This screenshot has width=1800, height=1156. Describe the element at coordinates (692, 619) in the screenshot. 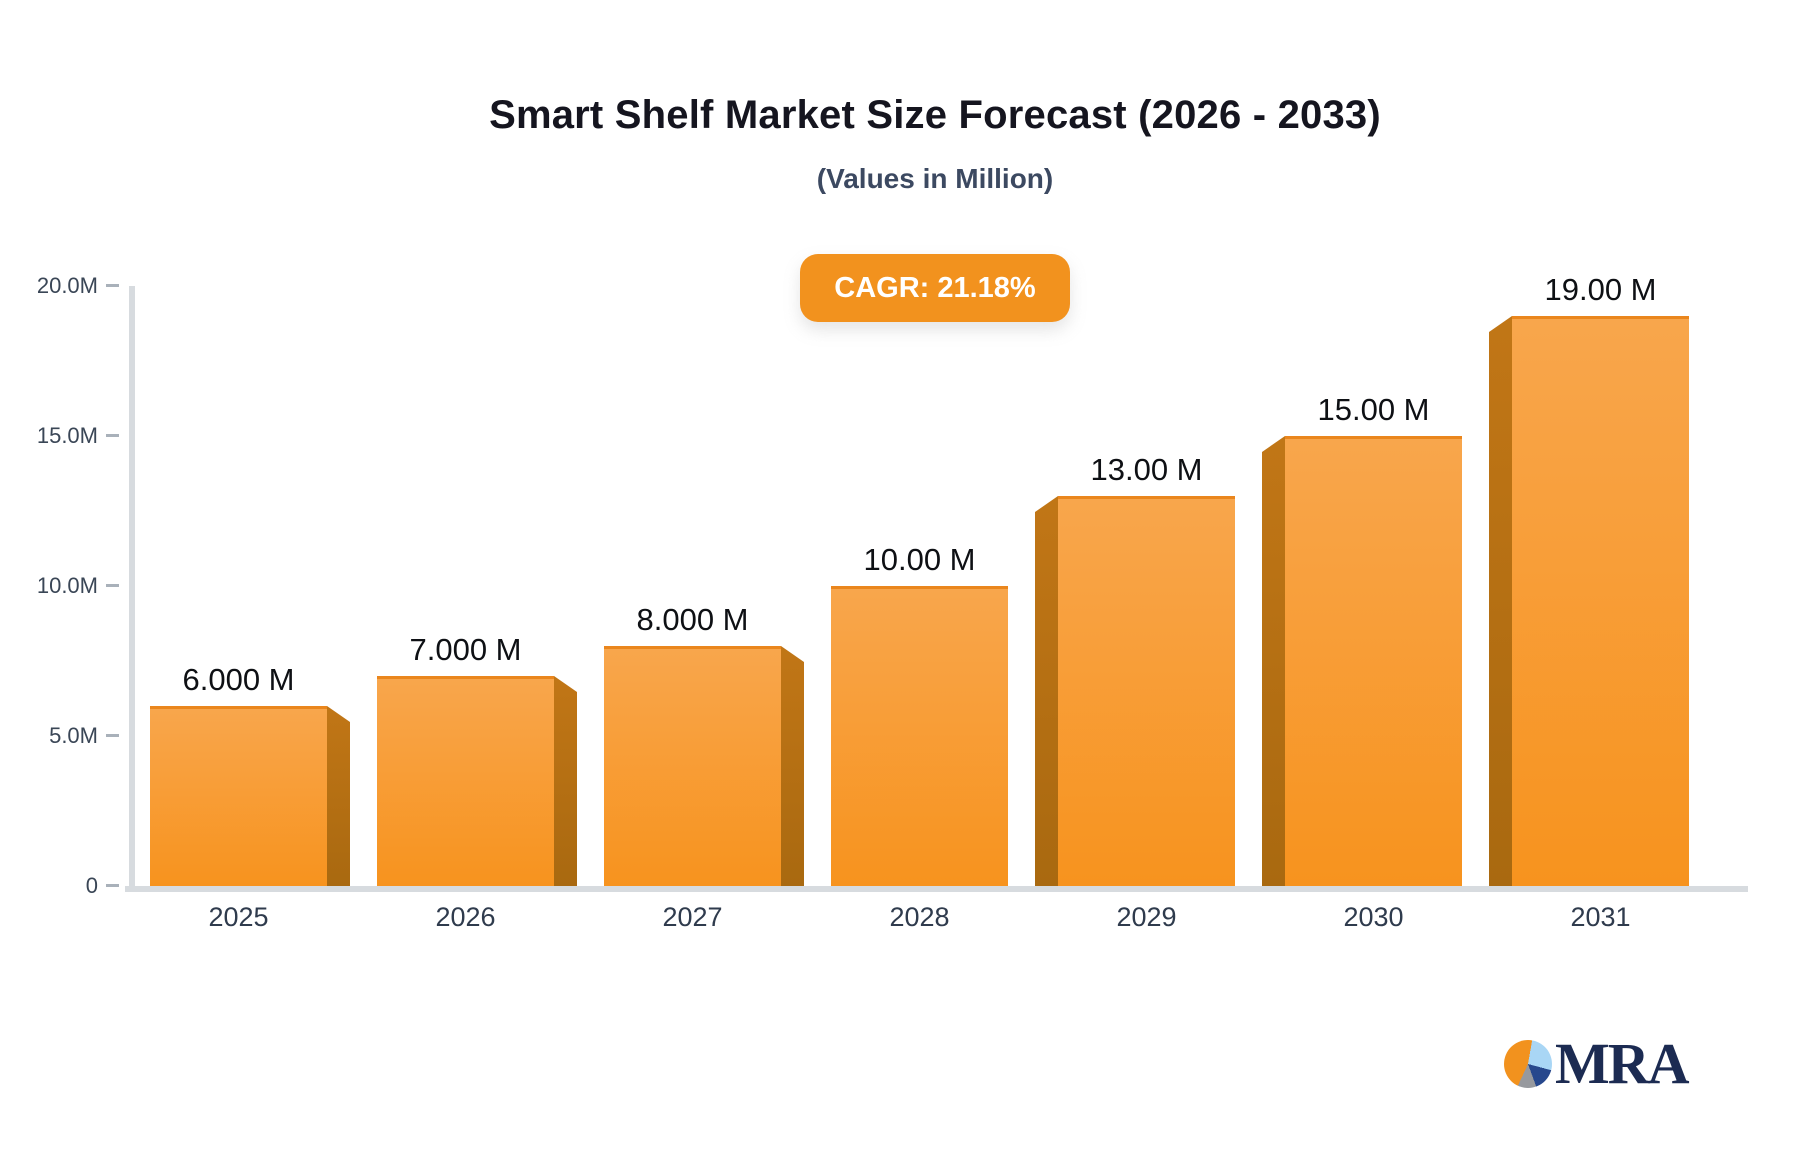

I see `bar-value-label: 8.000 M` at that location.